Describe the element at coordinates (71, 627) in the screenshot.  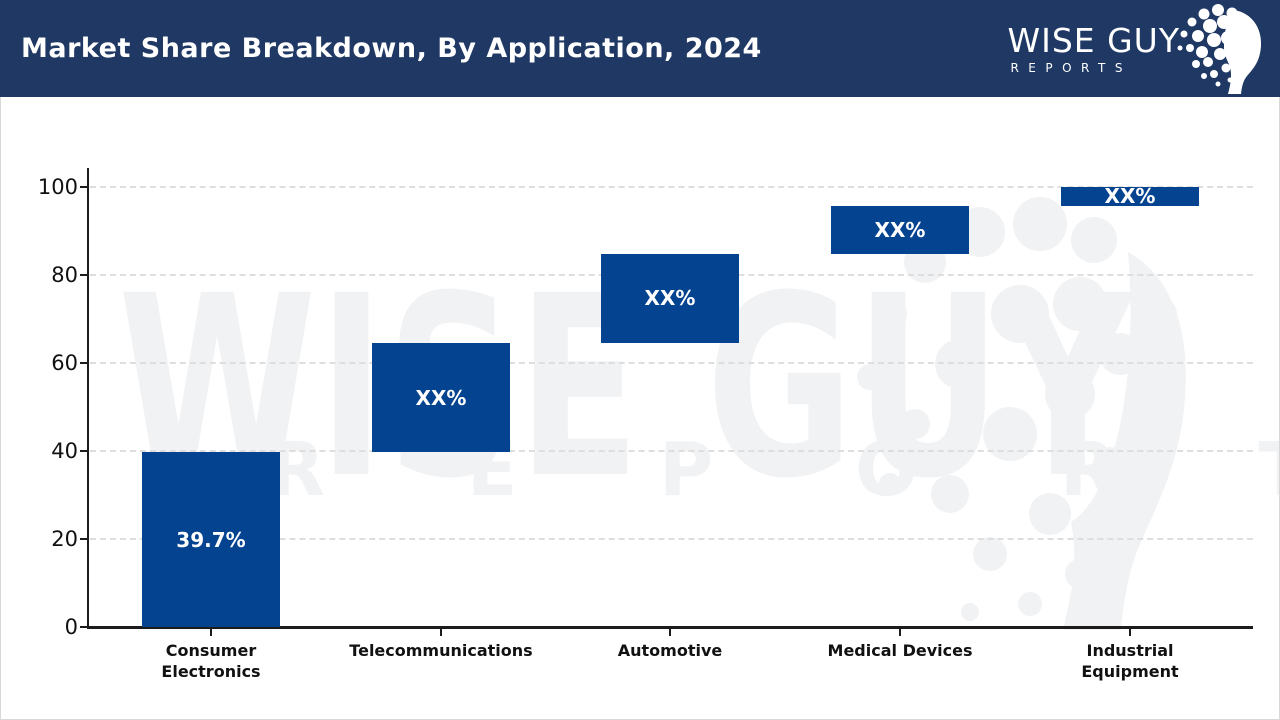
I see `y-tick-label-0: 0` at that location.